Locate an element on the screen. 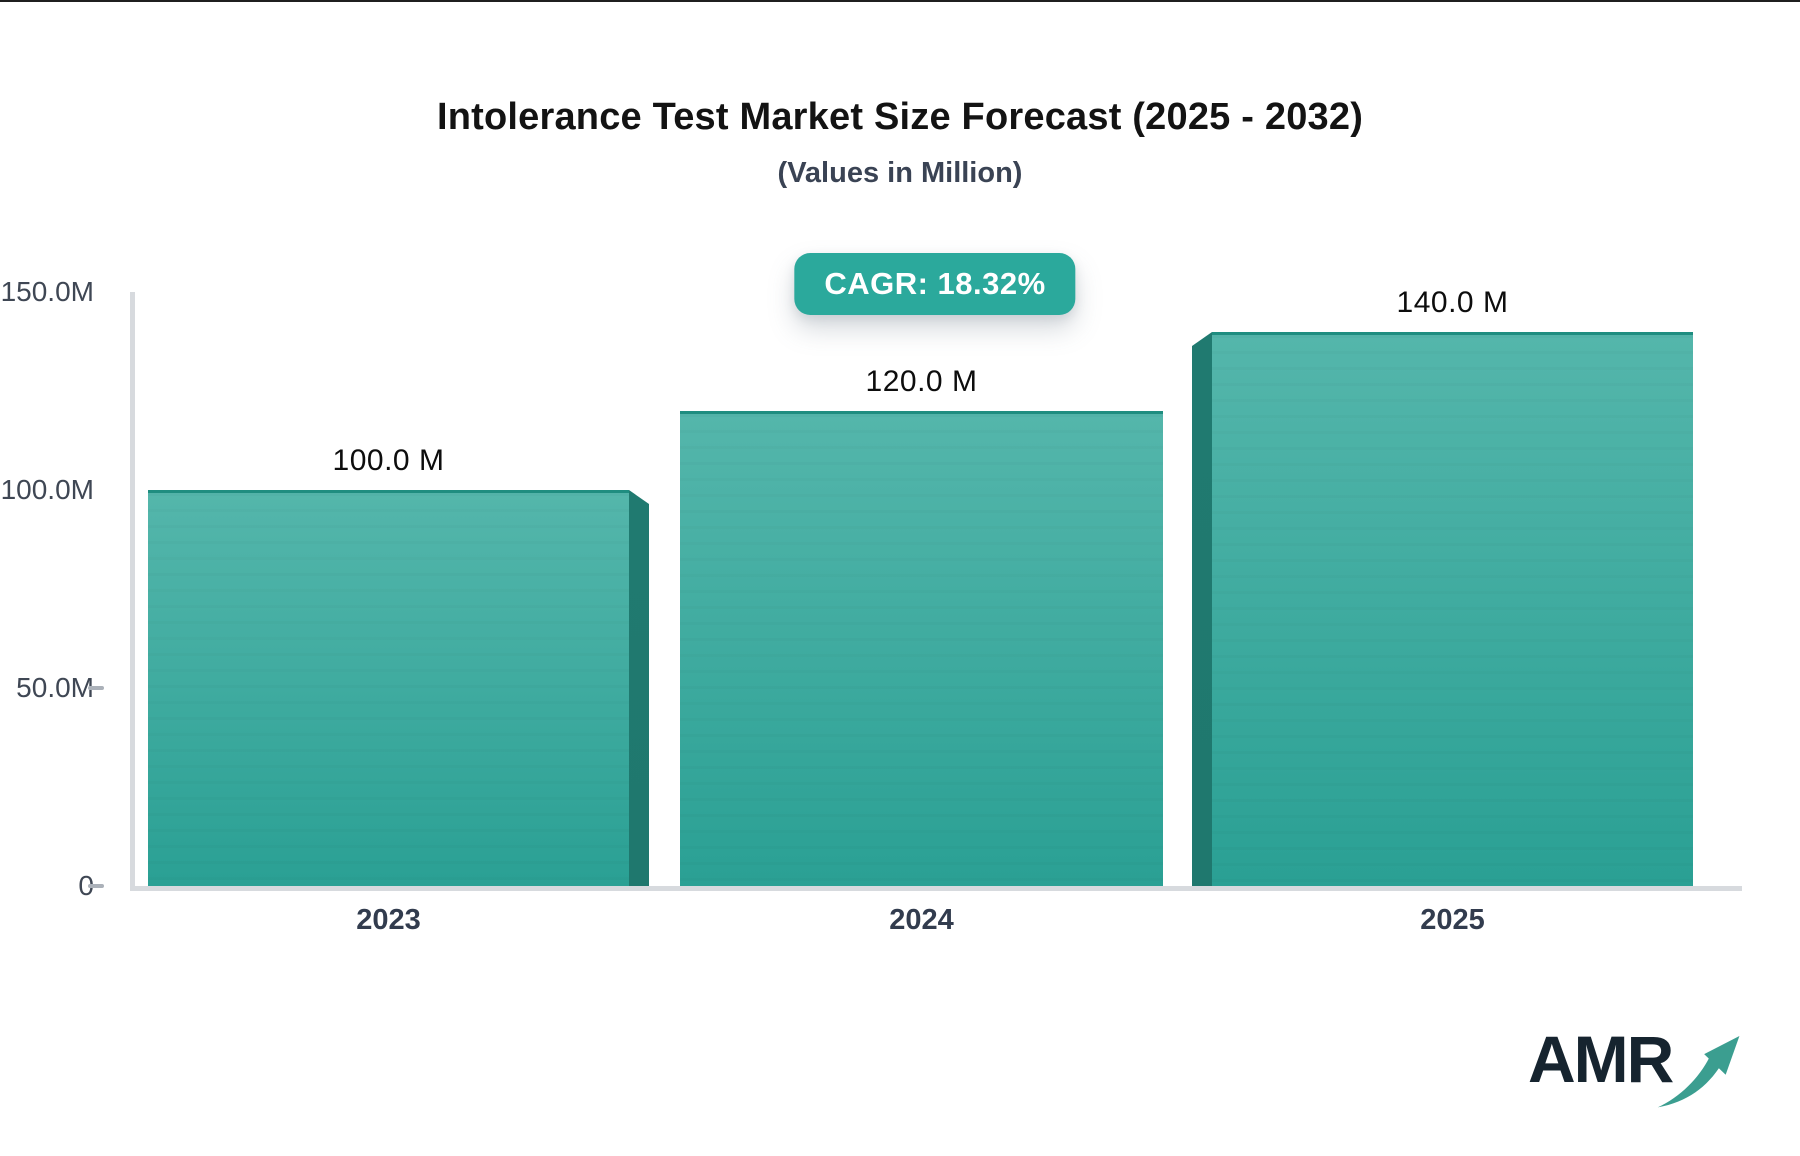 Image resolution: width=1800 pixels, height=1156 pixels. x-axis-label: 2023 is located at coordinates (388, 920).